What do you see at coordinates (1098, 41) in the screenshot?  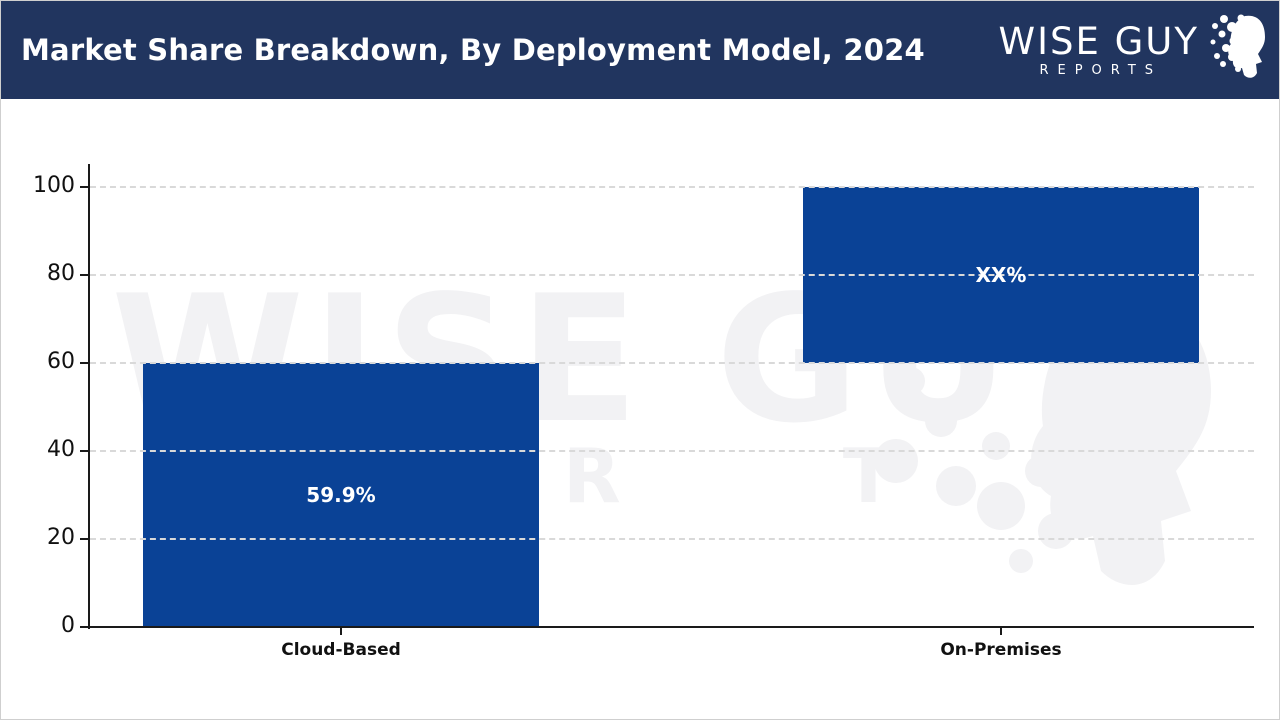 I see `logo-wordmark-line1: WISE GUY` at bounding box center [1098, 41].